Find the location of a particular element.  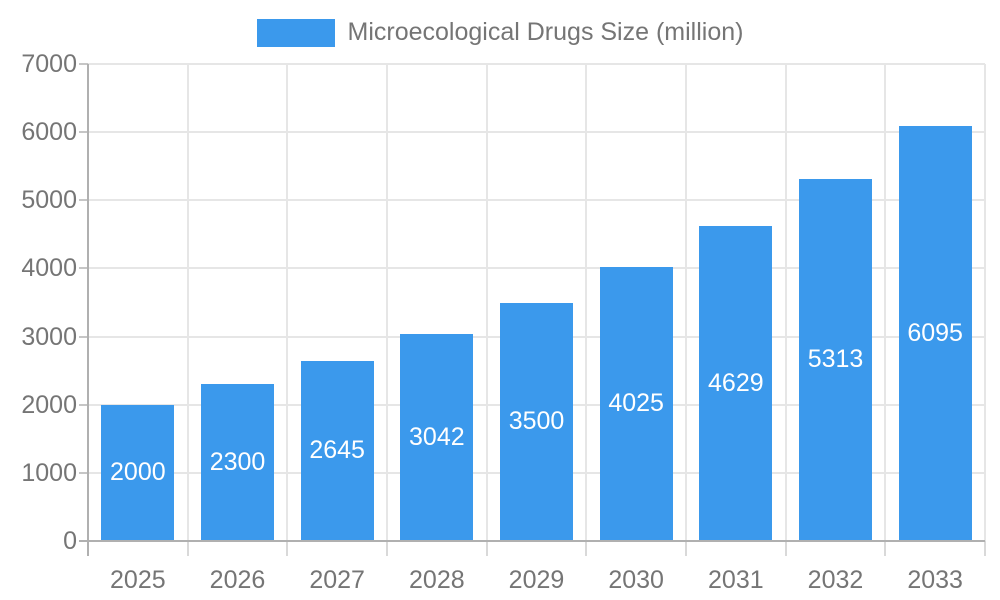

x-axis-label: 2025 is located at coordinates (138, 580).